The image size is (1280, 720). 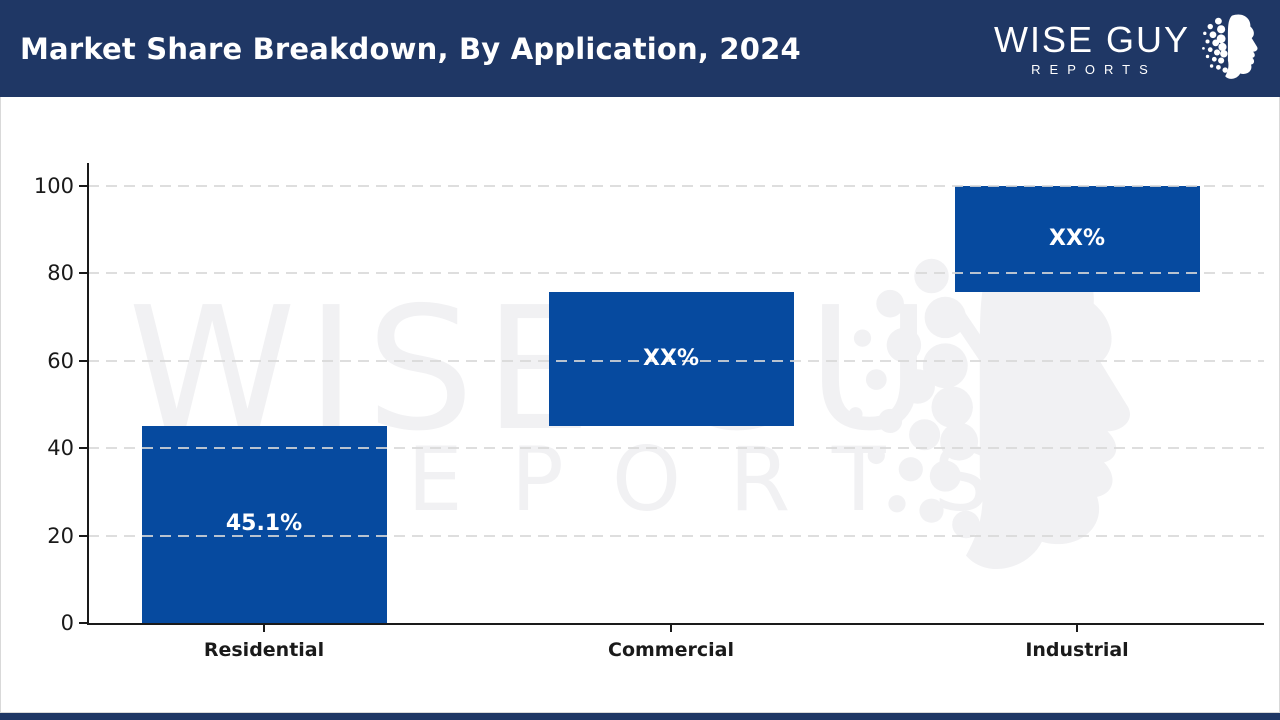 What do you see at coordinates (264, 650) in the screenshot?
I see `x-tick-label: Residential` at bounding box center [264, 650].